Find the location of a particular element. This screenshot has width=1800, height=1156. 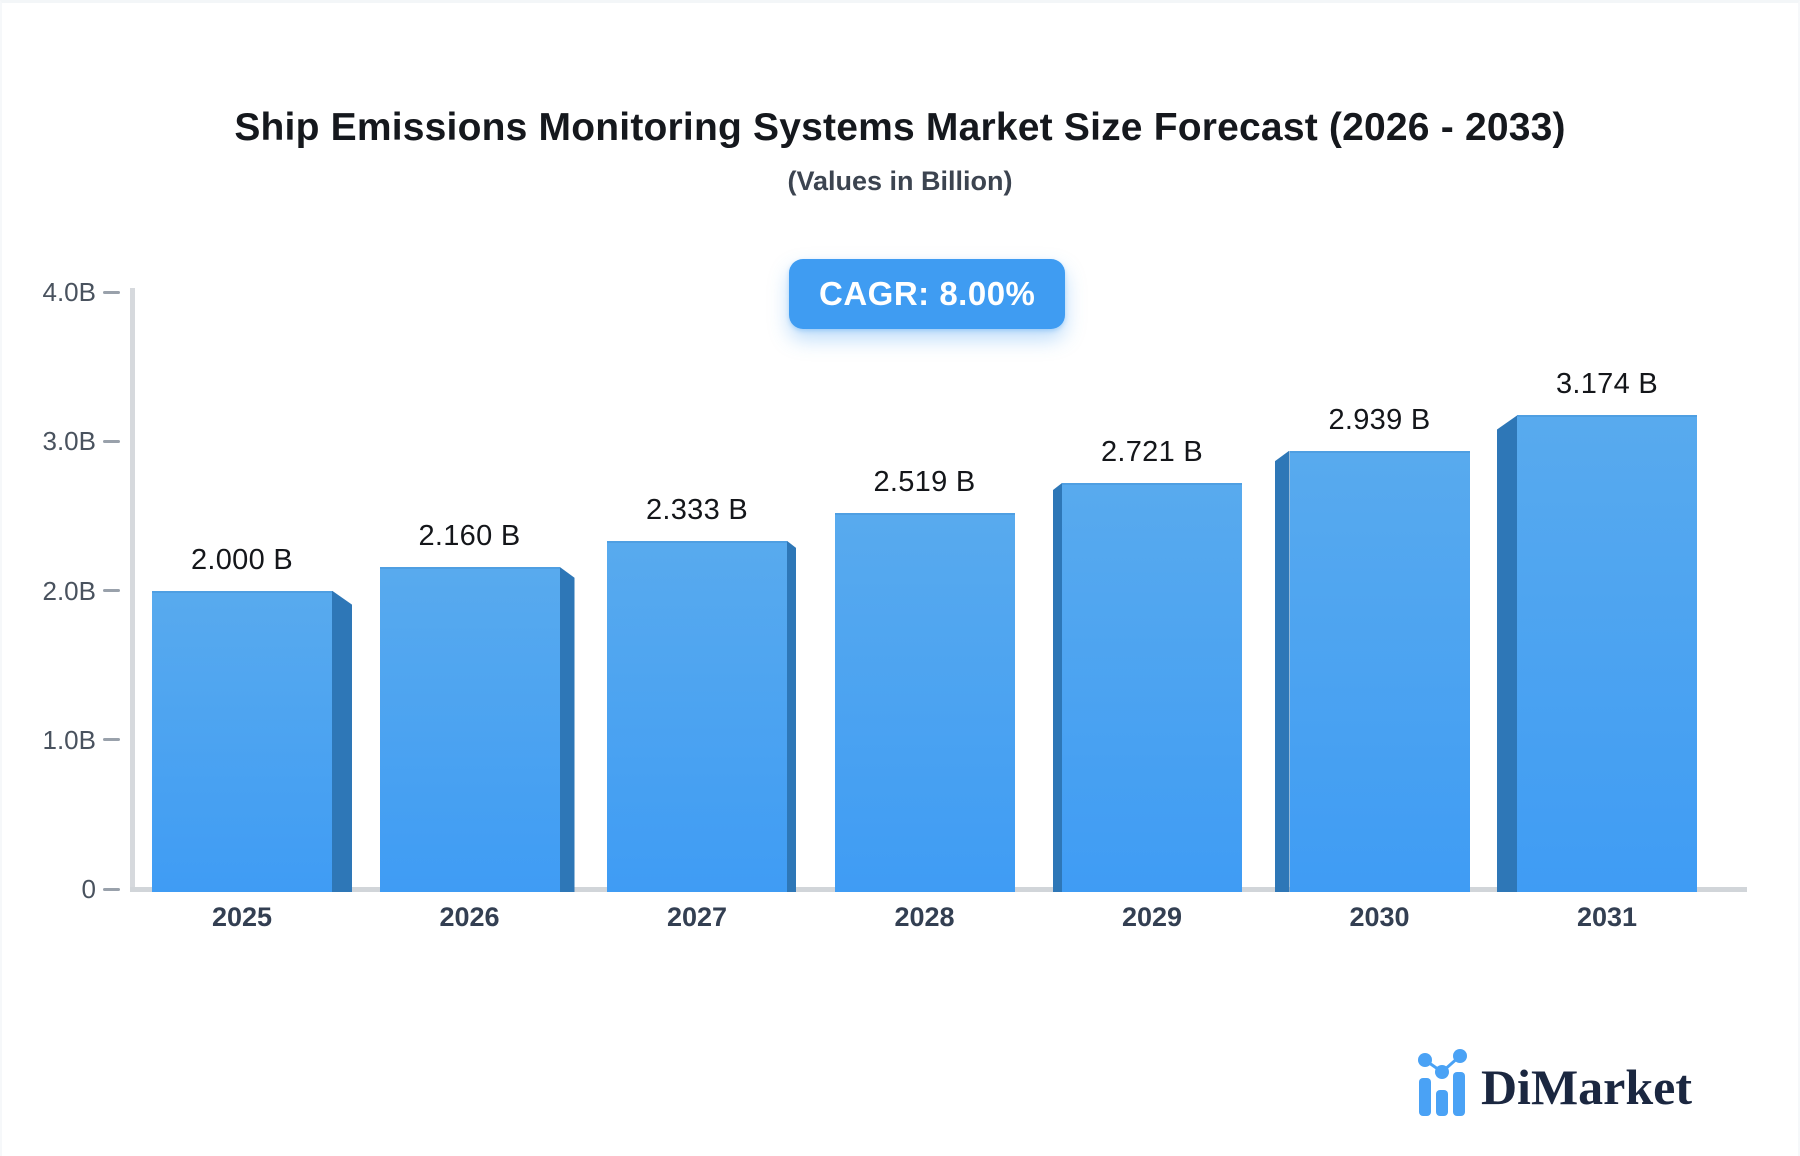

x-tick-label: 2025 is located at coordinates (242, 917).